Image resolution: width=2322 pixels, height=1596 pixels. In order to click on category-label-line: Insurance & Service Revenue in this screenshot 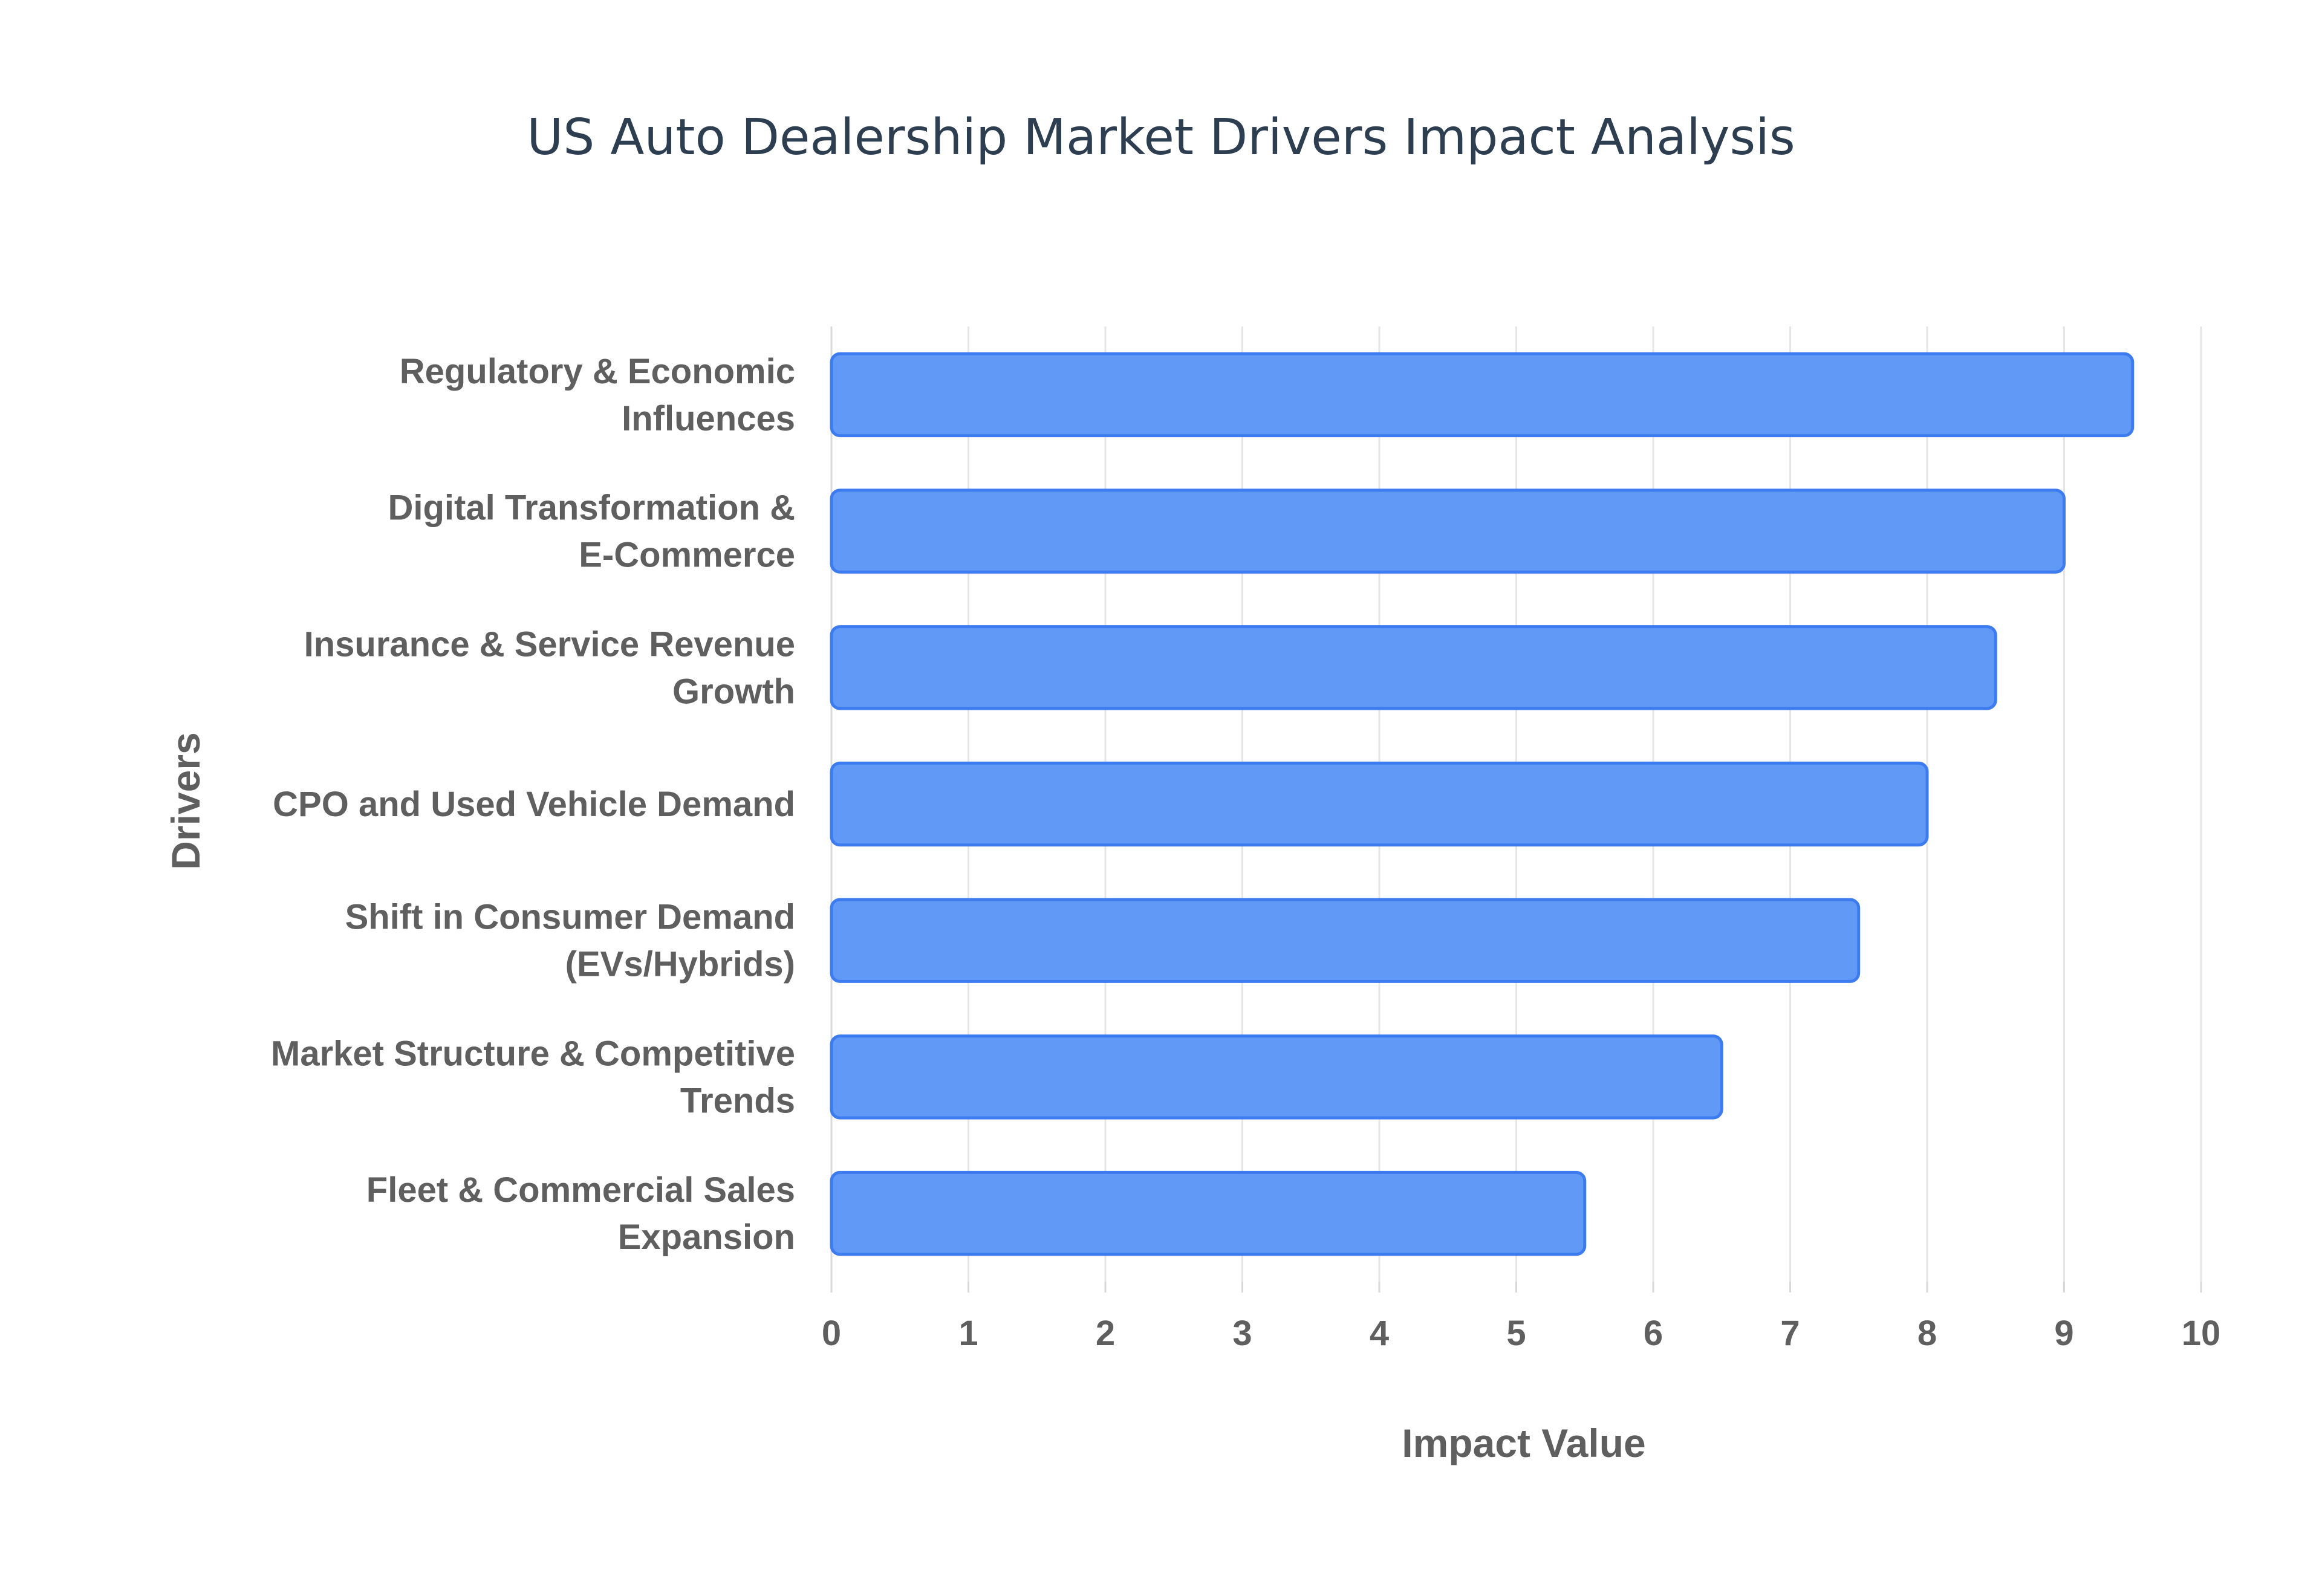, I will do `click(549, 644)`.